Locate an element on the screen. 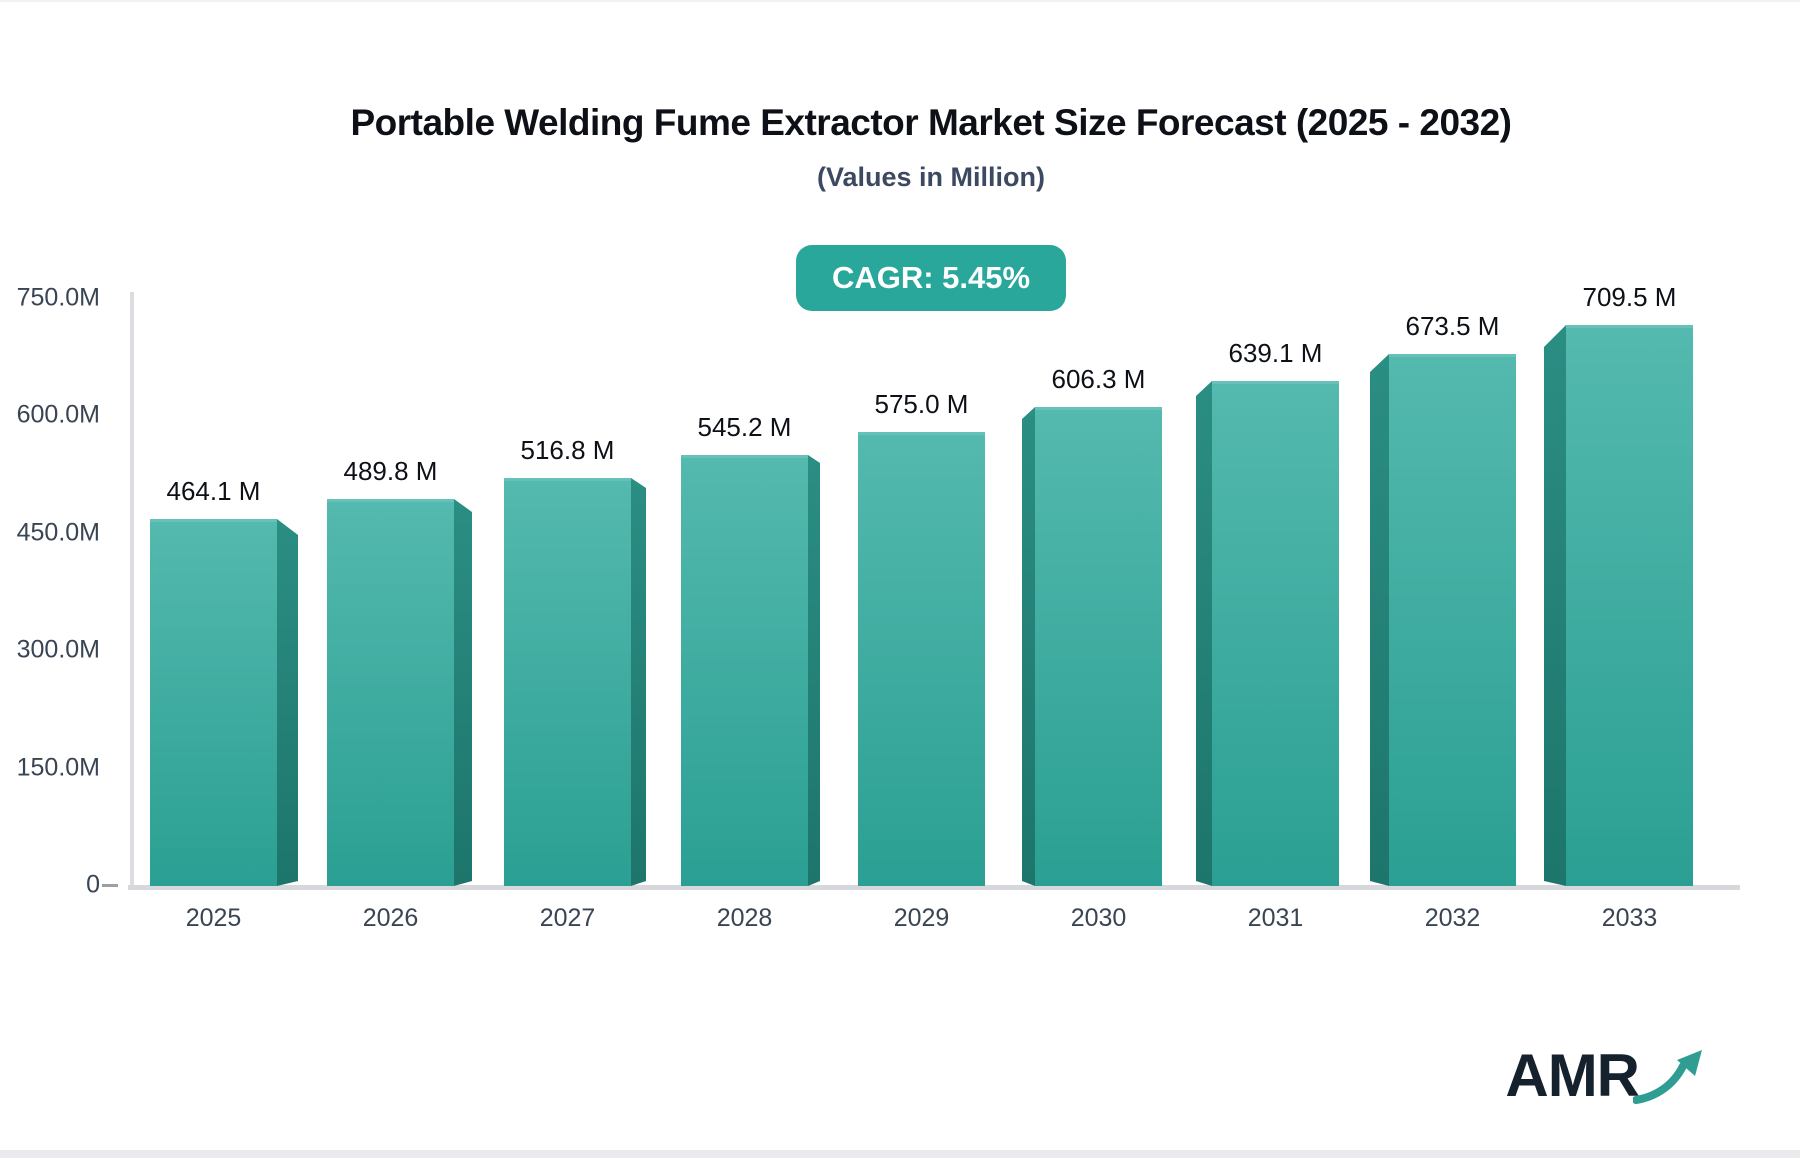  bar-value-label-2029: 575.0 M is located at coordinates (921, 404).